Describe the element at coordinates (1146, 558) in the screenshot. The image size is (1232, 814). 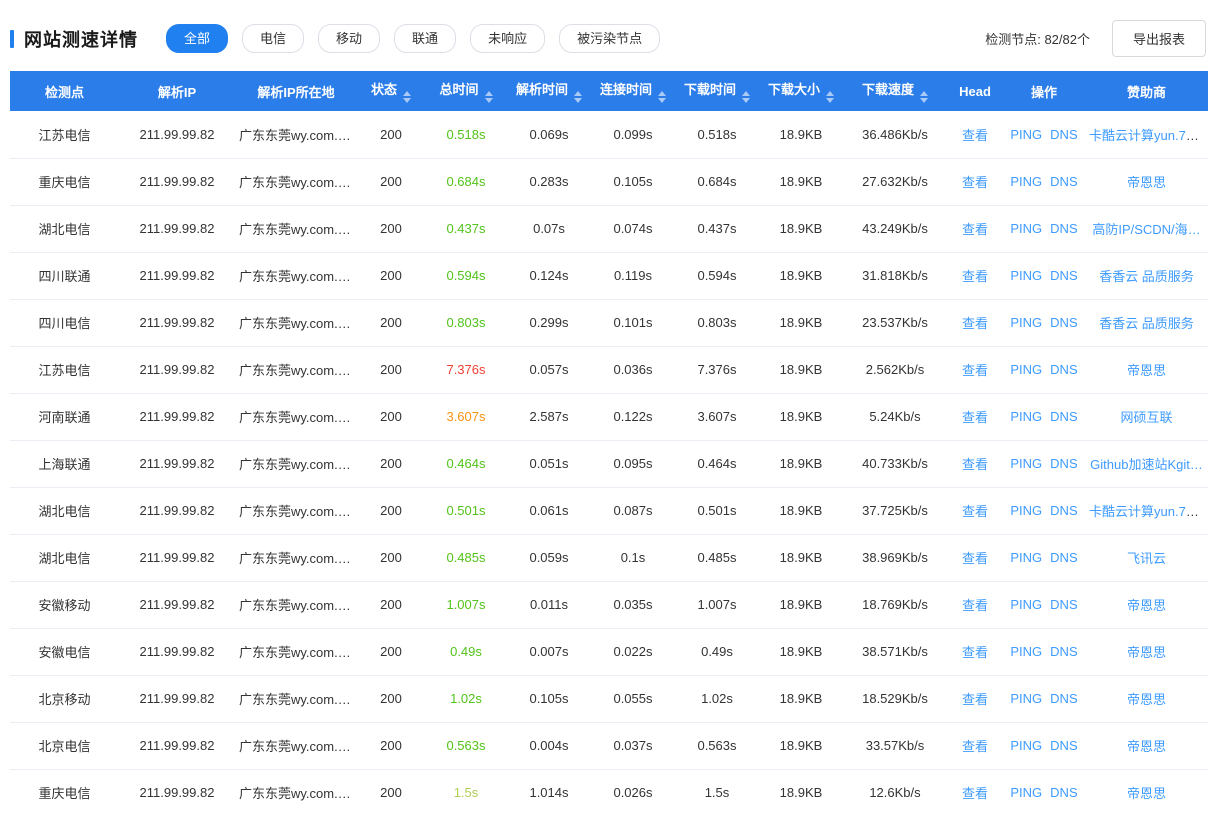
I see `sponsor-link: 飞讯云` at that location.